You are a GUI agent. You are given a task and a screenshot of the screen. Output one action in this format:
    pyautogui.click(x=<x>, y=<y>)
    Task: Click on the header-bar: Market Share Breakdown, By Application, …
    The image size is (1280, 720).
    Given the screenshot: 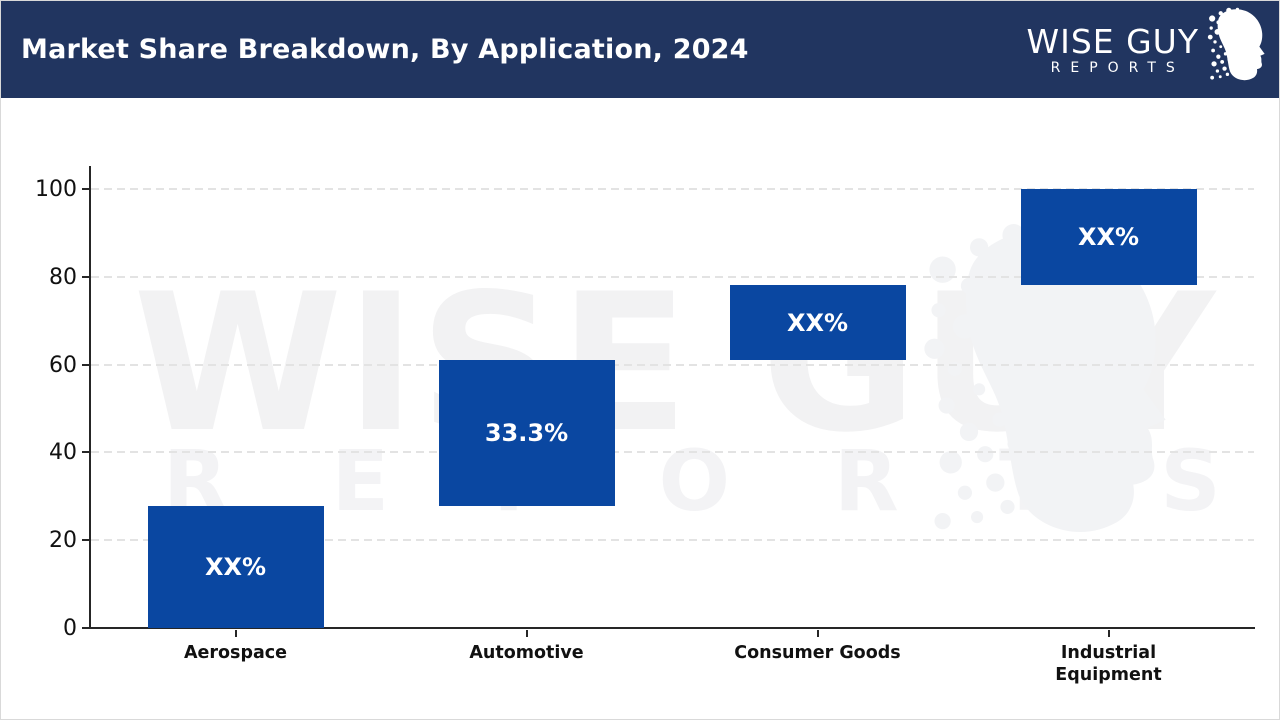 What is the action you would take?
    pyautogui.click(x=640, y=49)
    